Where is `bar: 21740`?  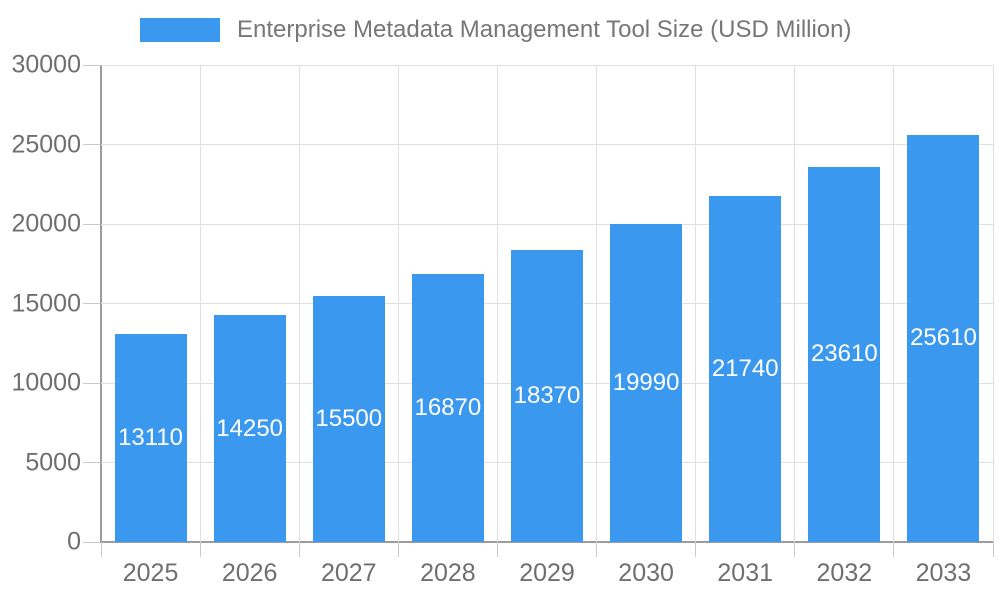
bar: 21740 is located at coordinates (745, 369).